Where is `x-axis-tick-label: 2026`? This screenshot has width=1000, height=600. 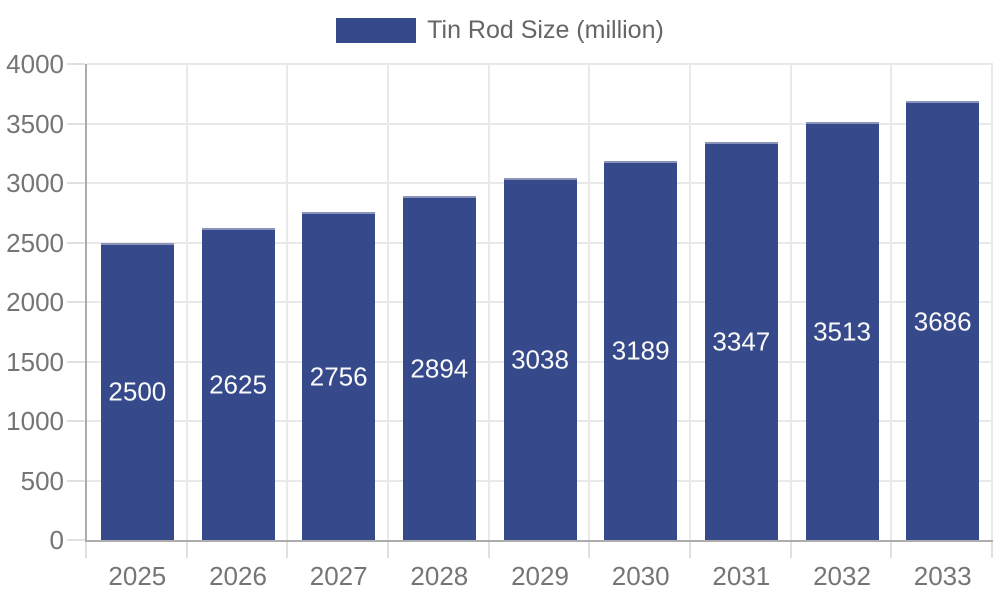 x-axis-tick-label: 2026 is located at coordinates (238, 576).